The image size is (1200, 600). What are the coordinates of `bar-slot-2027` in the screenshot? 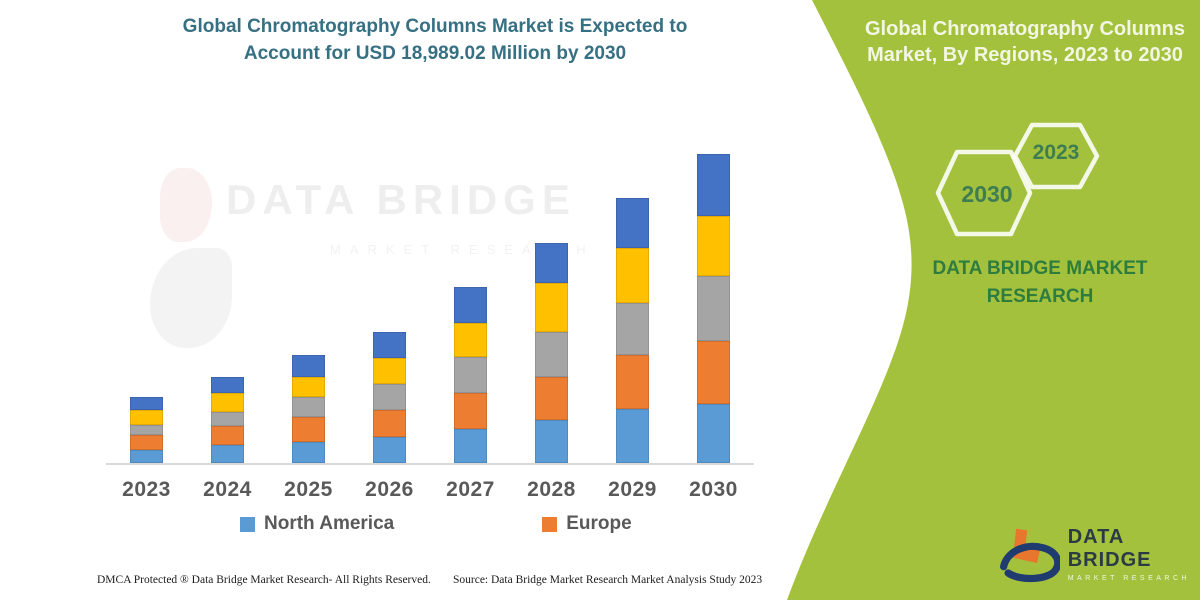 It's located at (470, 375).